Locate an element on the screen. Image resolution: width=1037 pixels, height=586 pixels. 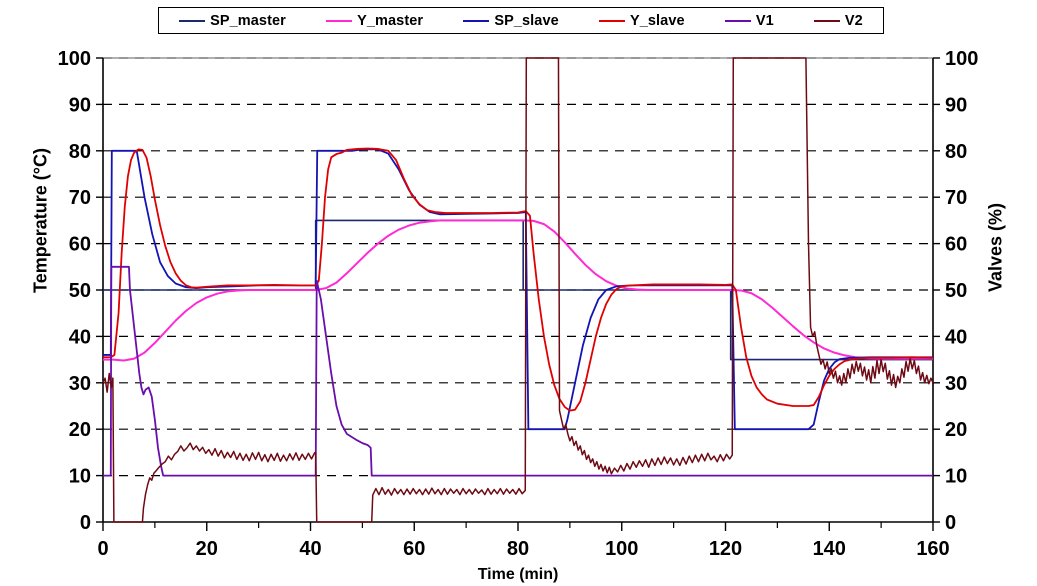
y-tick-label-right: 60 is located at coordinates (956, 245).